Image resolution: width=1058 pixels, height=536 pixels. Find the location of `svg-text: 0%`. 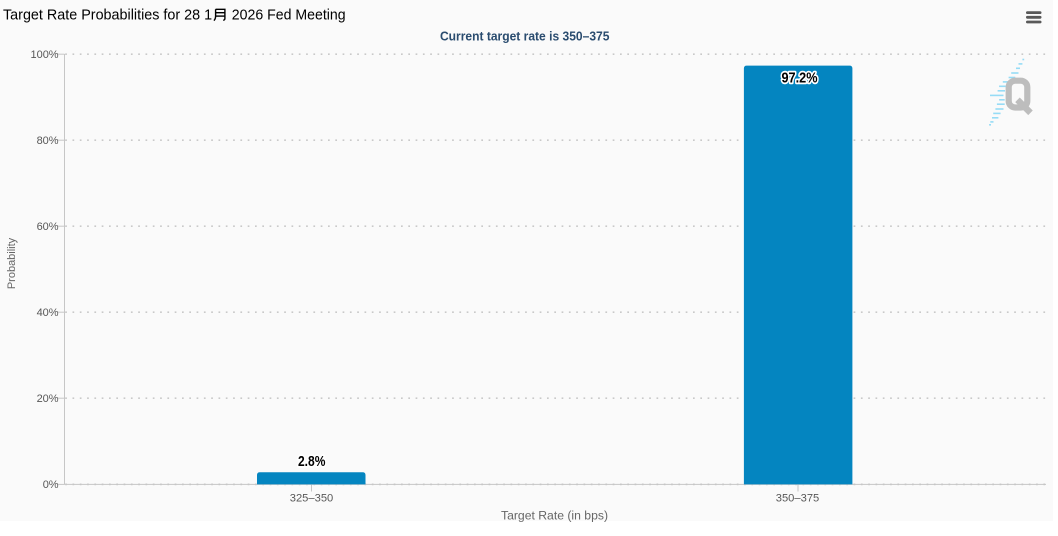

svg-text: 0% is located at coordinates (51, 485).